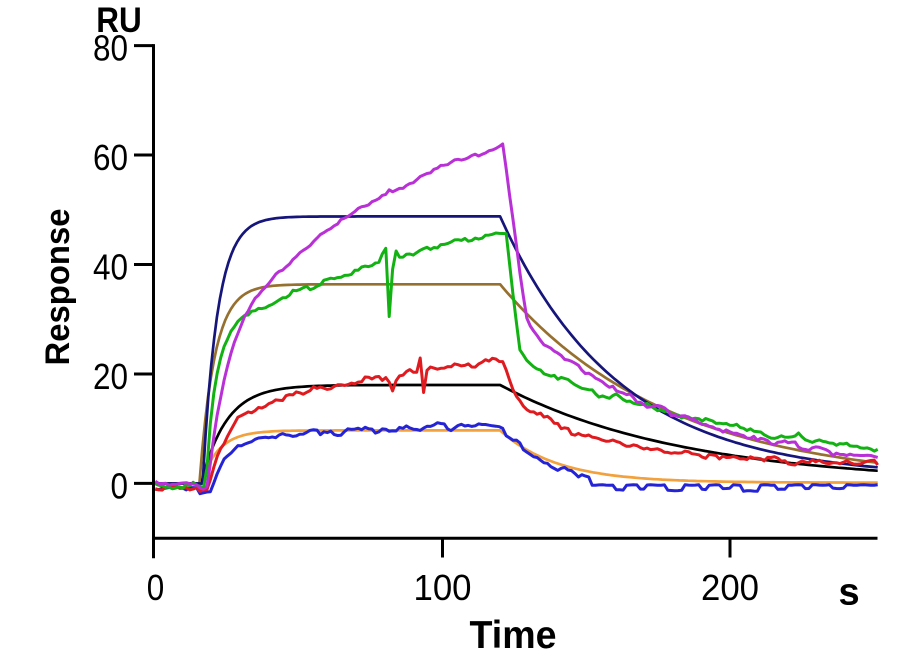  What do you see at coordinates (110, 376) in the screenshot?
I see `svg-text: 20` at bounding box center [110, 376].